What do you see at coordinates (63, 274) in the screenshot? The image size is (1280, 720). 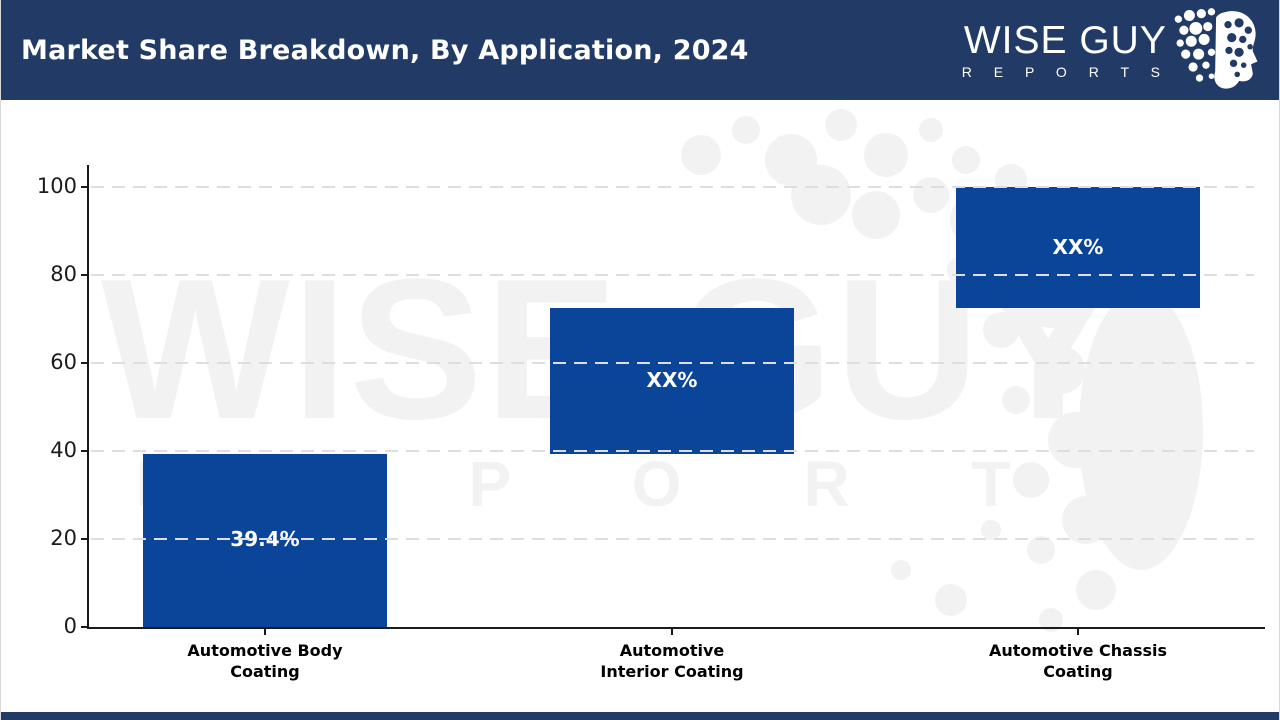 I see `y-tick-label: 80` at bounding box center [63, 274].